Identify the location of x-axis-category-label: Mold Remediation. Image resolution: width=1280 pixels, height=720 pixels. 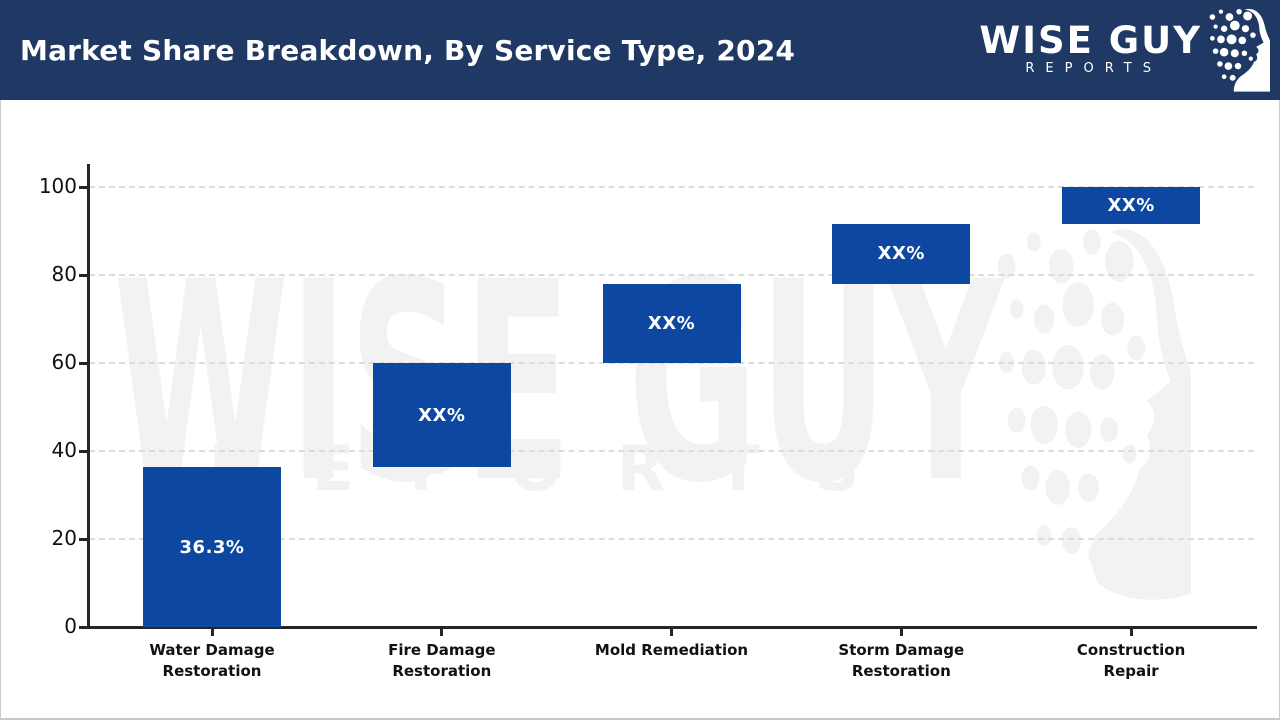
(671, 650).